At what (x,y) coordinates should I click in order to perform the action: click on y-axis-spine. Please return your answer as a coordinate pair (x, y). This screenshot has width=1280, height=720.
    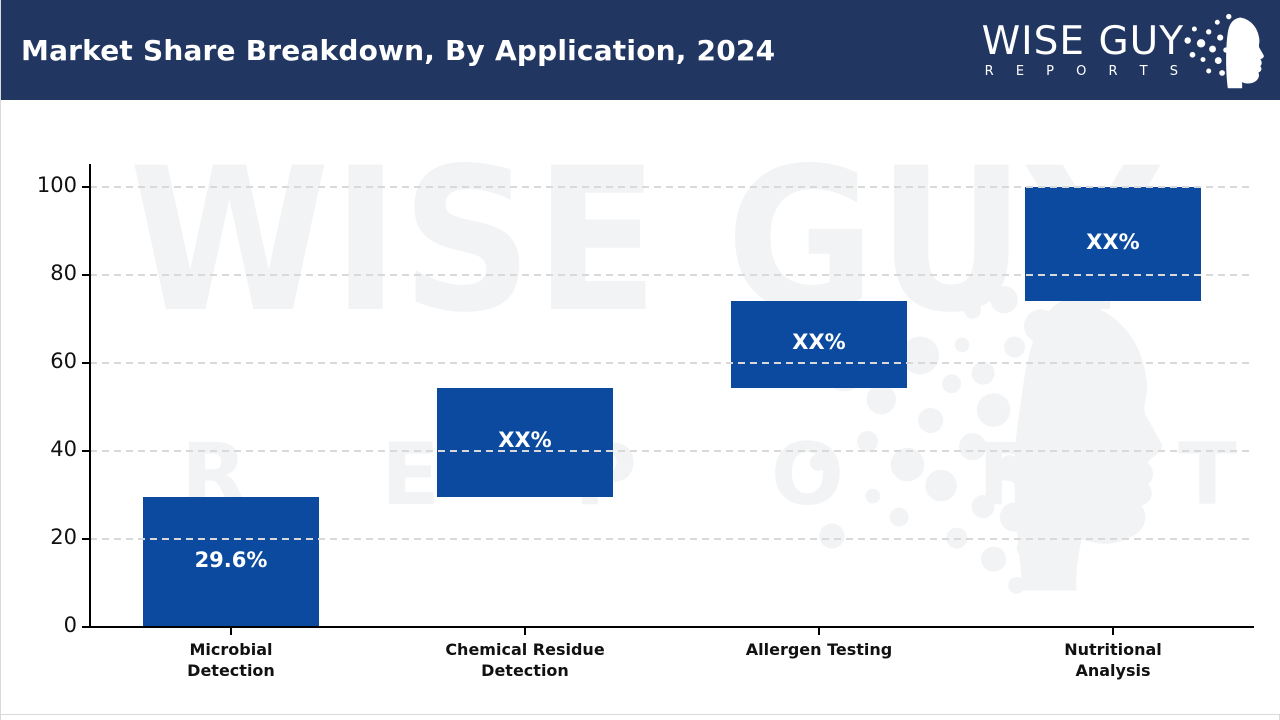
    Looking at the image, I should click on (90, 396).